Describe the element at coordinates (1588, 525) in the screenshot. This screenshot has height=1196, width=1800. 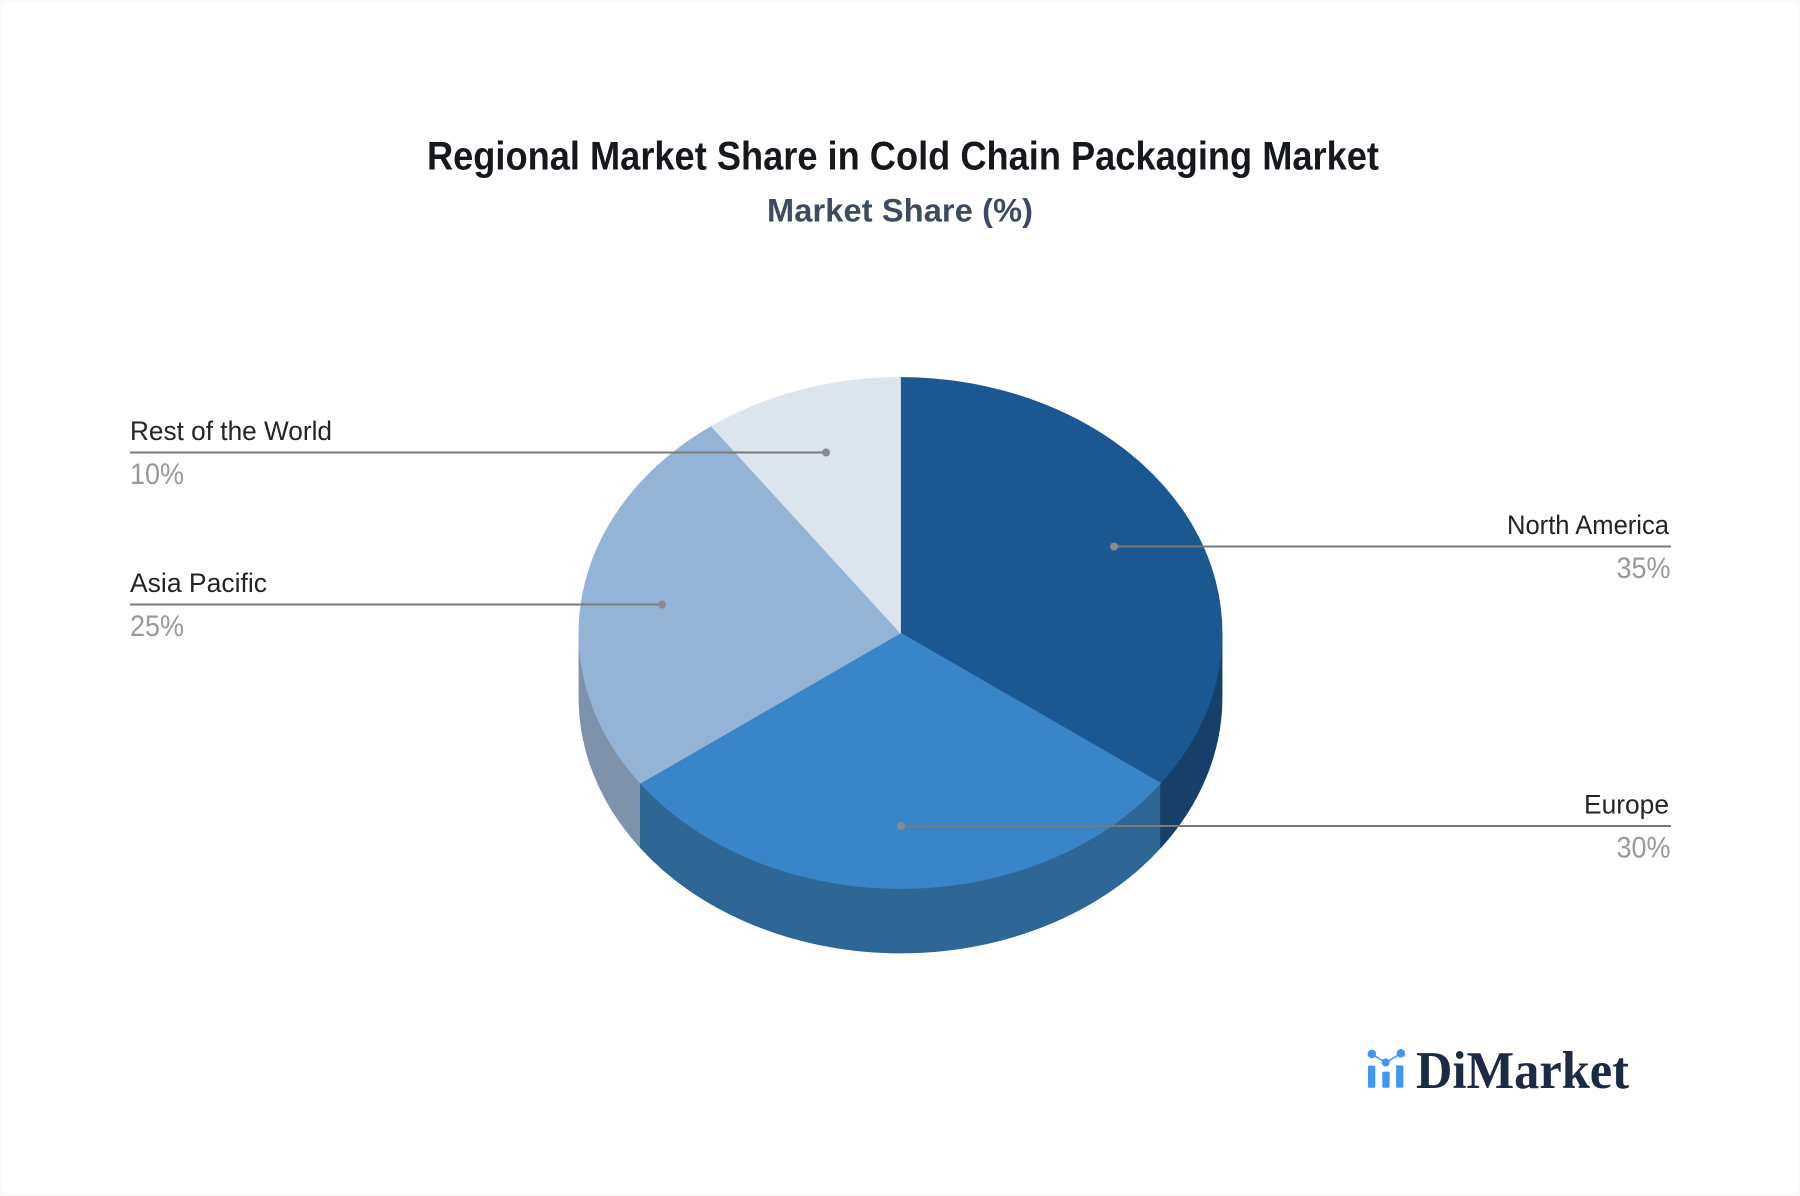
I see `svg-text: North America` at that location.